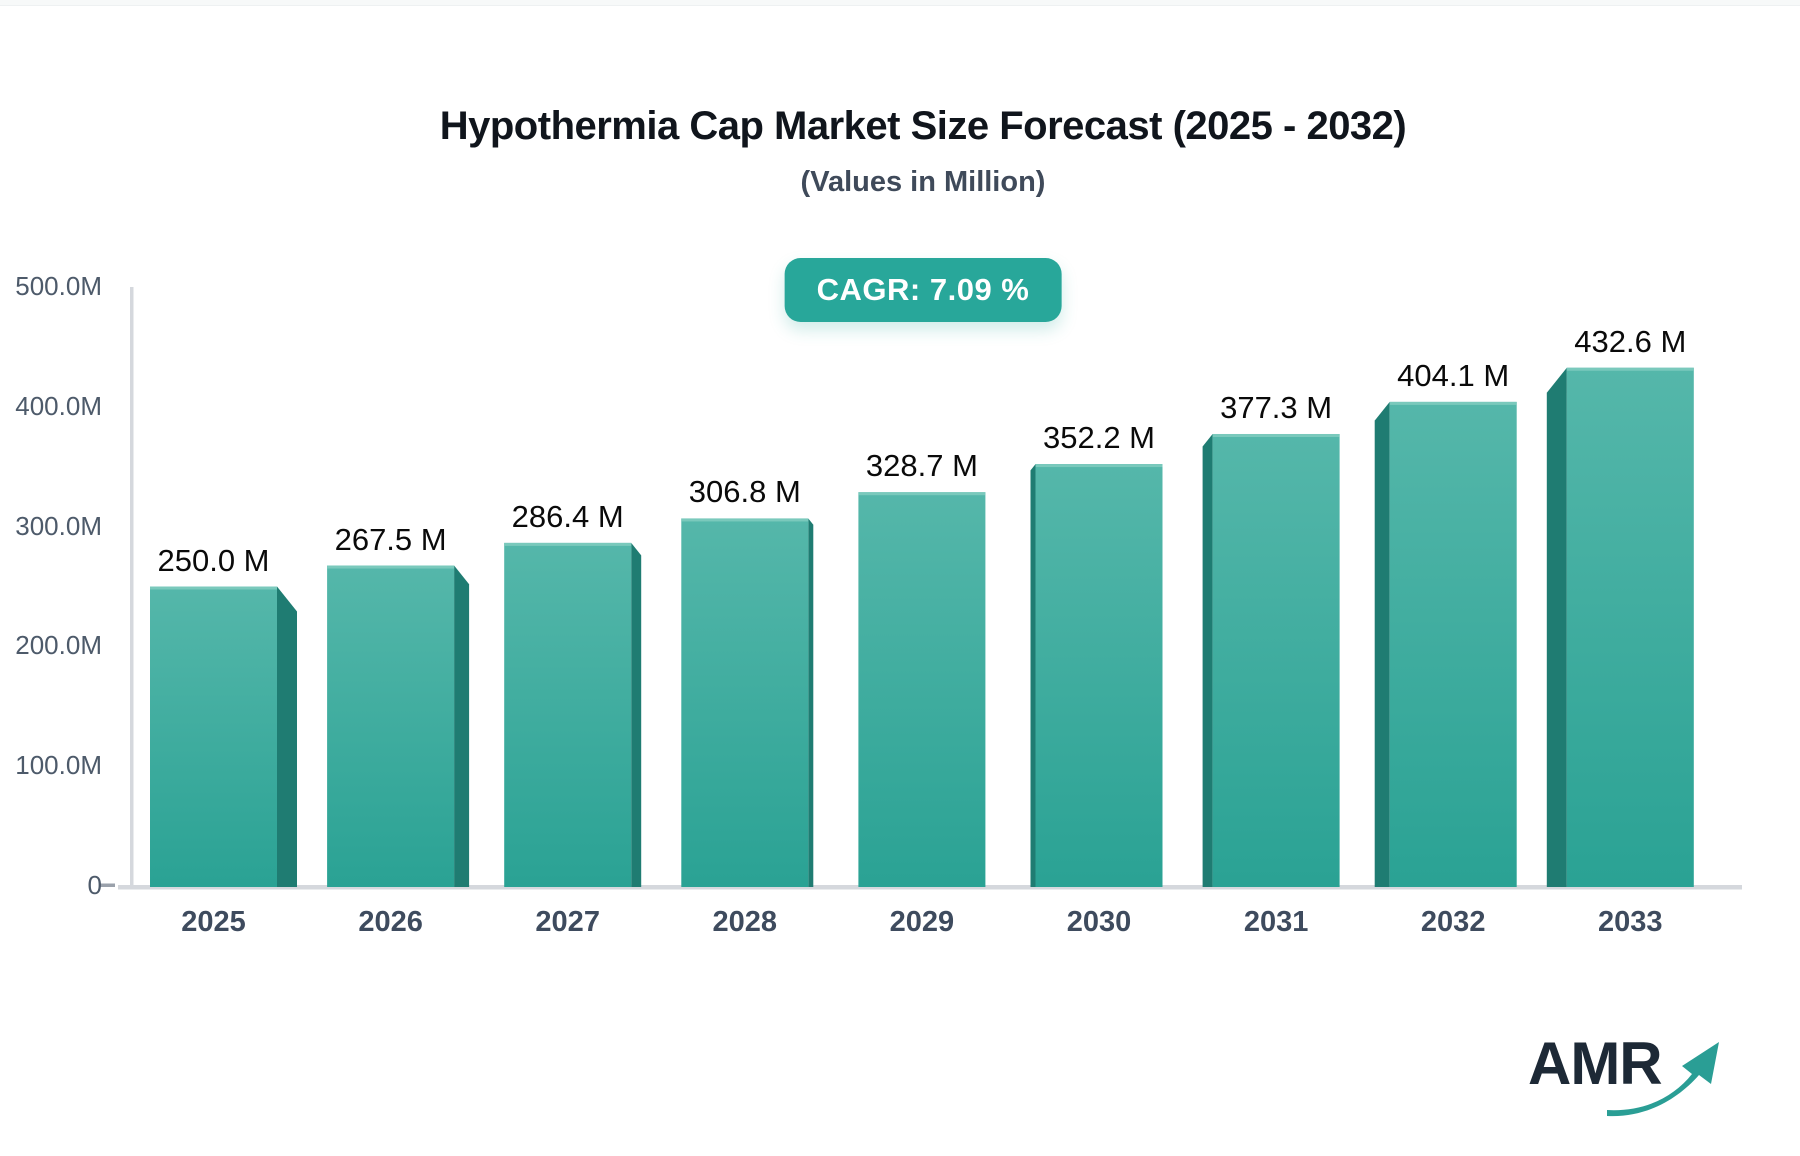  Describe the element at coordinates (923, 182) in the screenshot. I see `chart-subtitle: (Values in Million)` at that location.